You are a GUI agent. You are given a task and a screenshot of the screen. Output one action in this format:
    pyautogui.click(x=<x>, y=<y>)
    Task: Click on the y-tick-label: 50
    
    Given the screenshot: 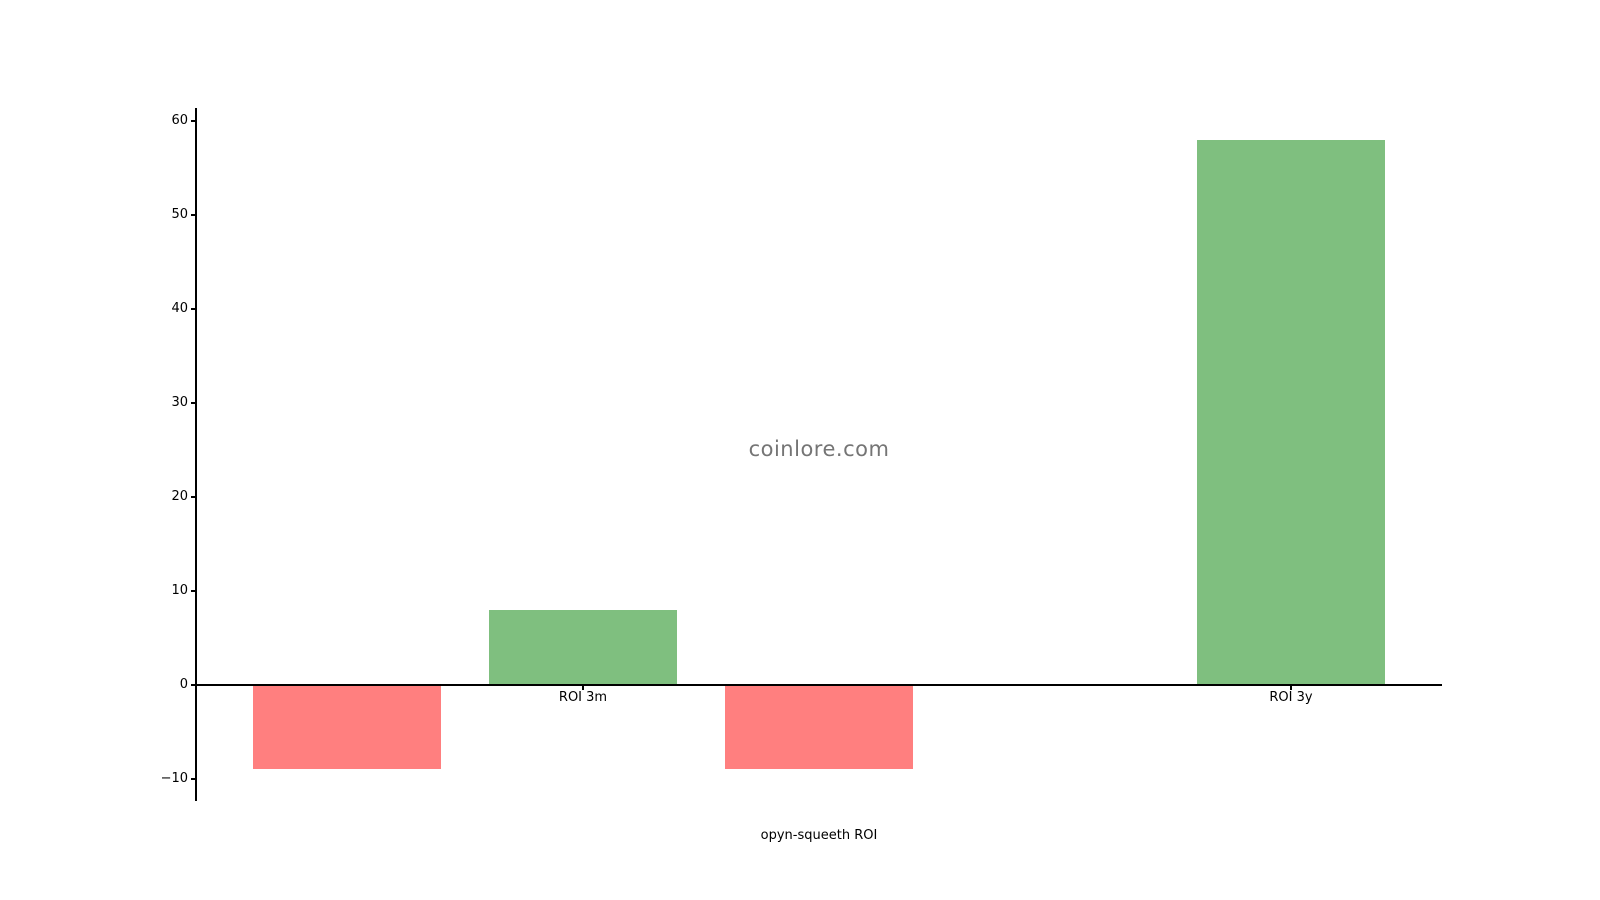 What is the action you would take?
    pyautogui.click(x=179, y=214)
    